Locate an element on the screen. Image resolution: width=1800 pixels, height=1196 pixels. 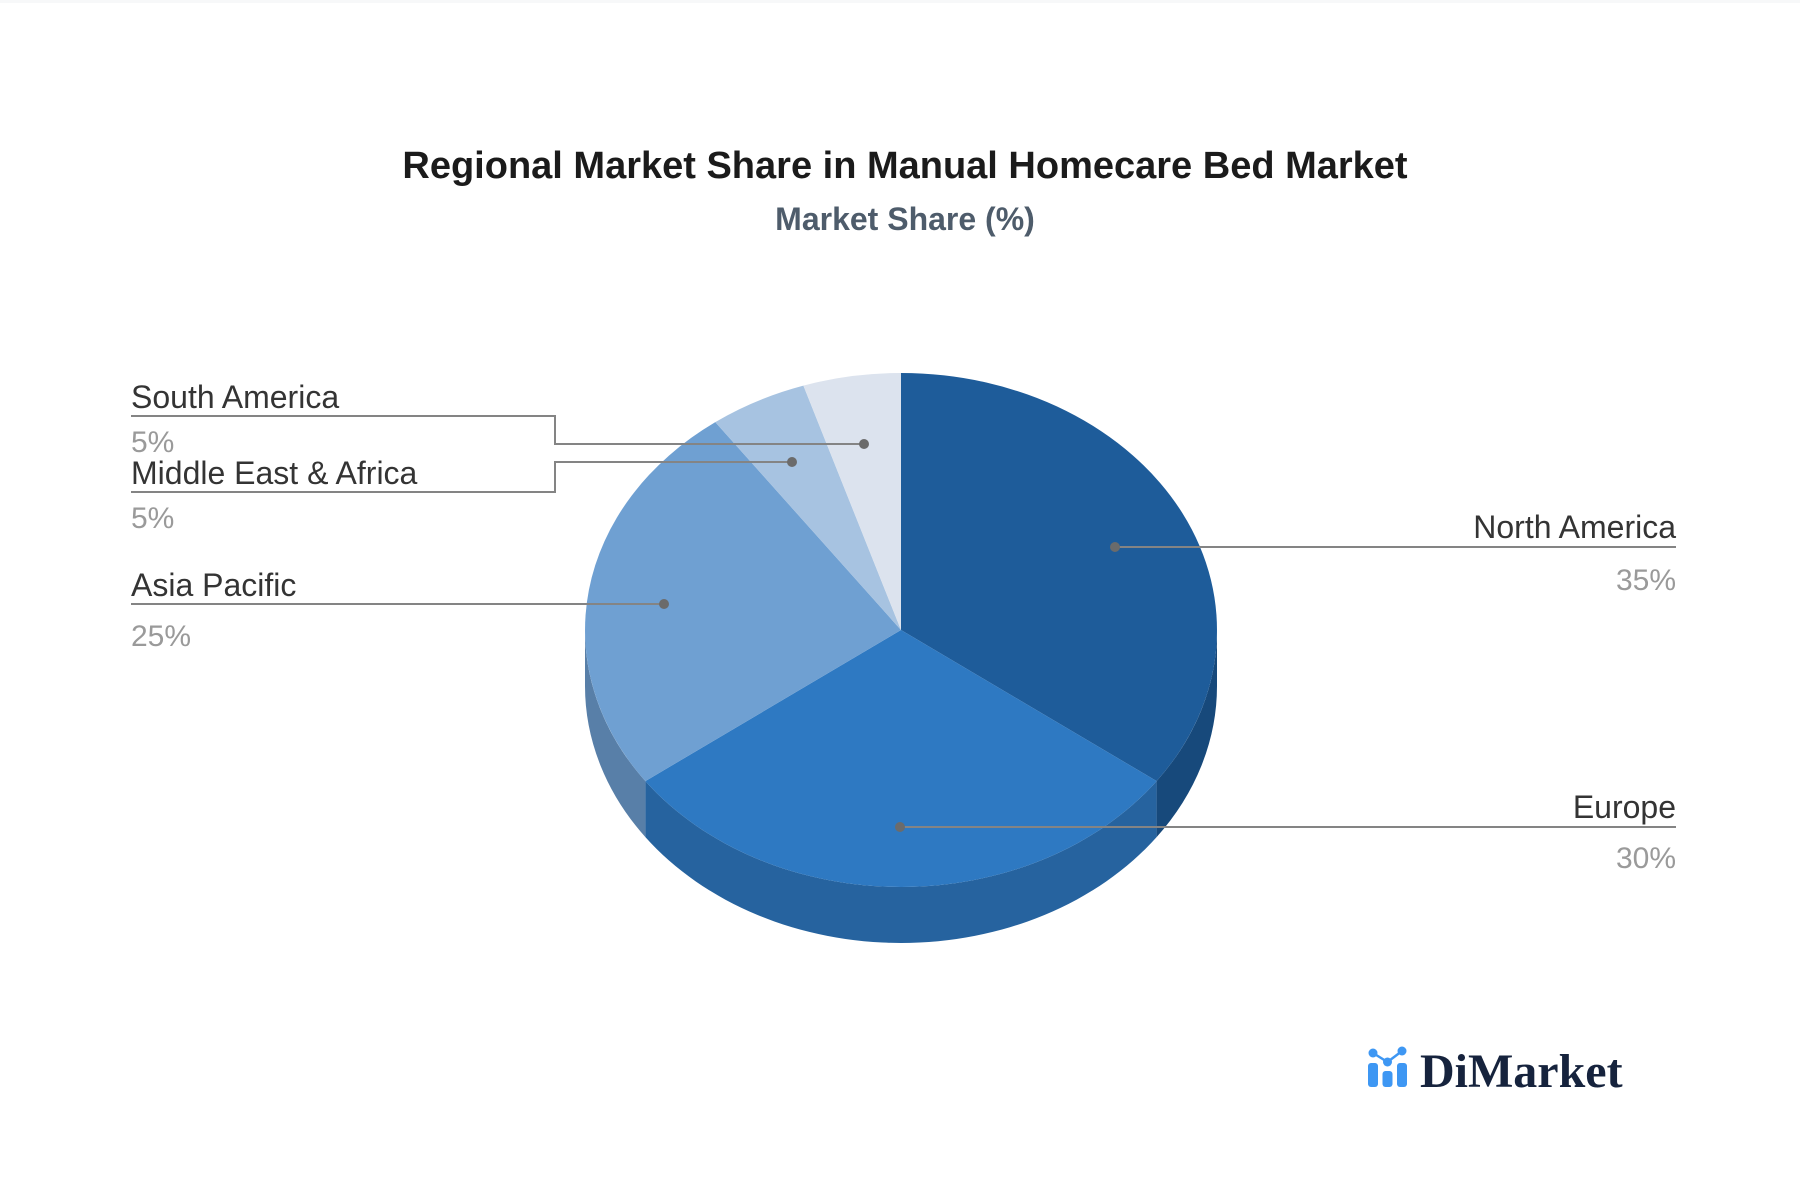
leader-dot-europe is located at coordinates (900, 827).